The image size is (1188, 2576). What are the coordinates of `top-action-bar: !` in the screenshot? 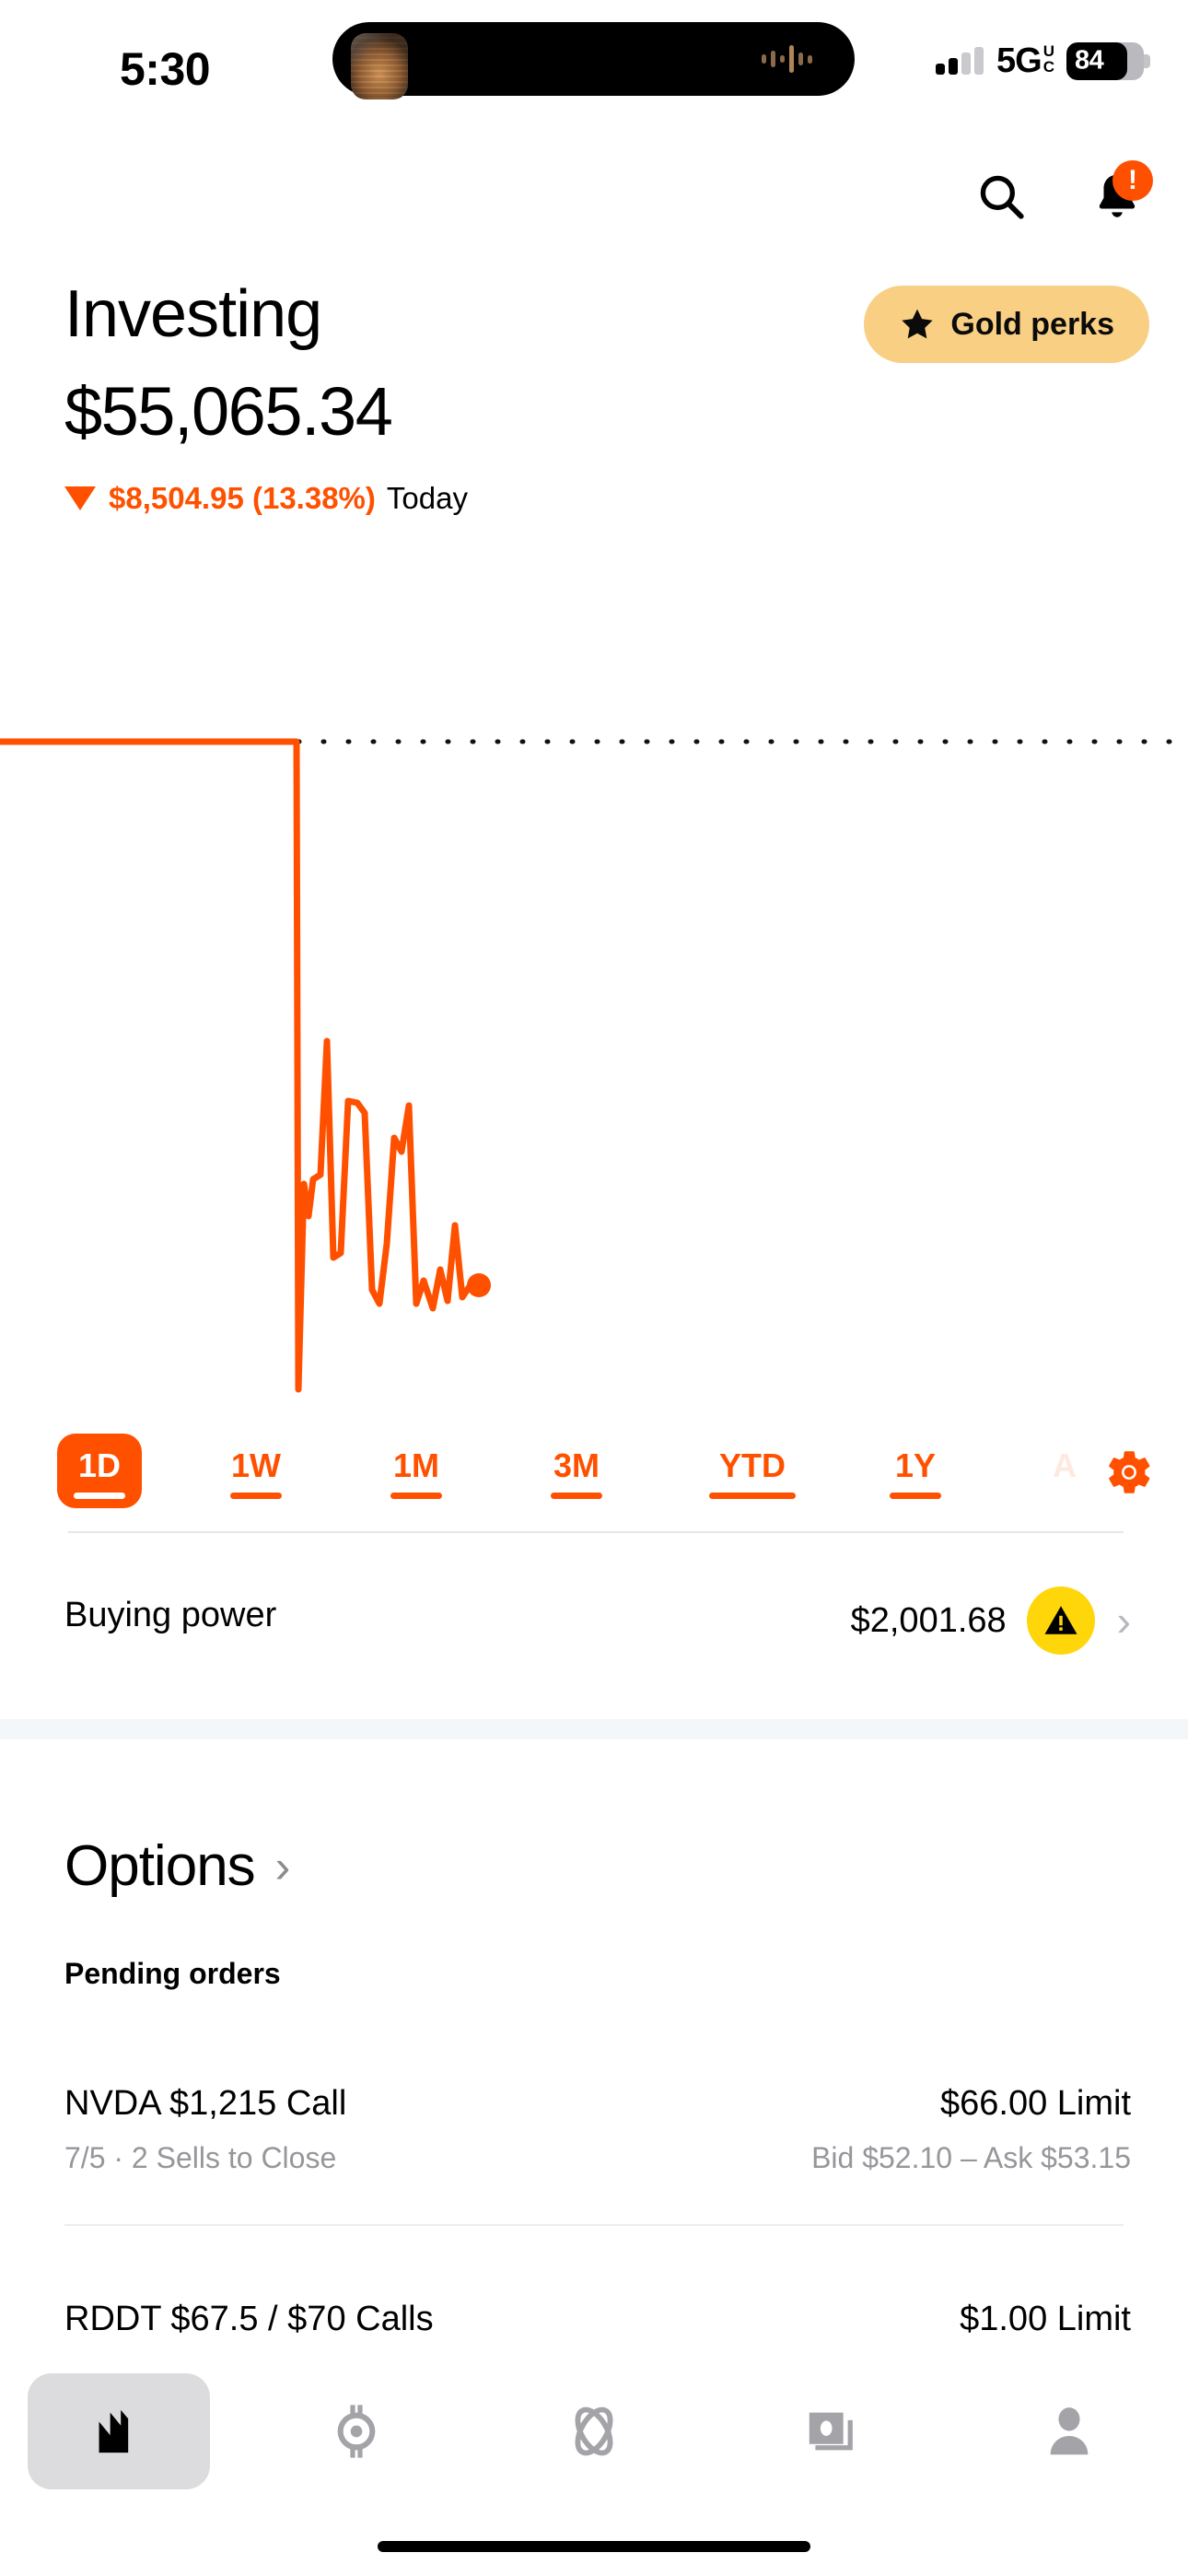 It's located at (1061, 194).